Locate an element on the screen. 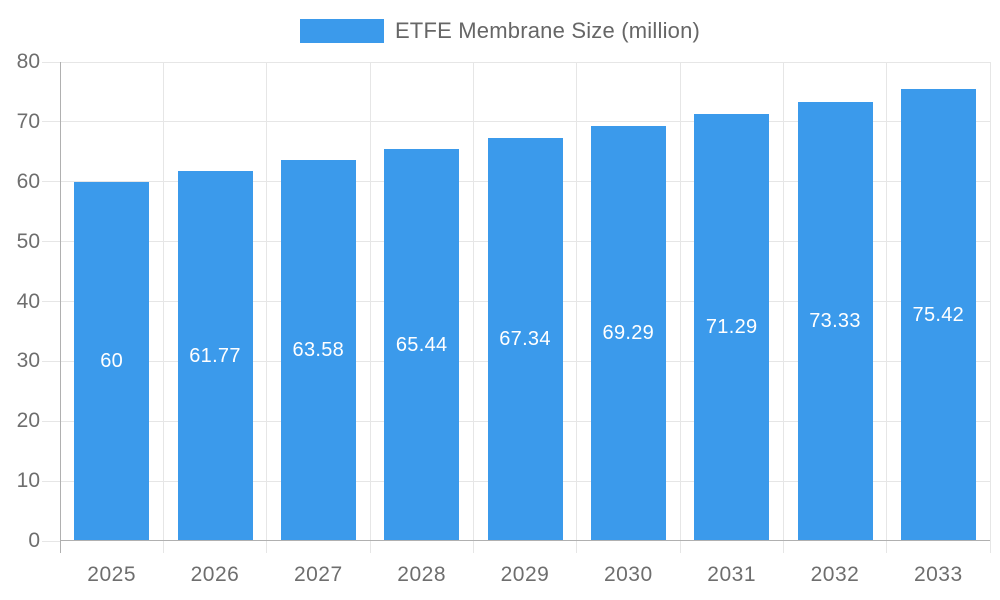 This screenshot has width=1000, height=600. bar-2026: 61.77 is located at coordinates (215, 356).